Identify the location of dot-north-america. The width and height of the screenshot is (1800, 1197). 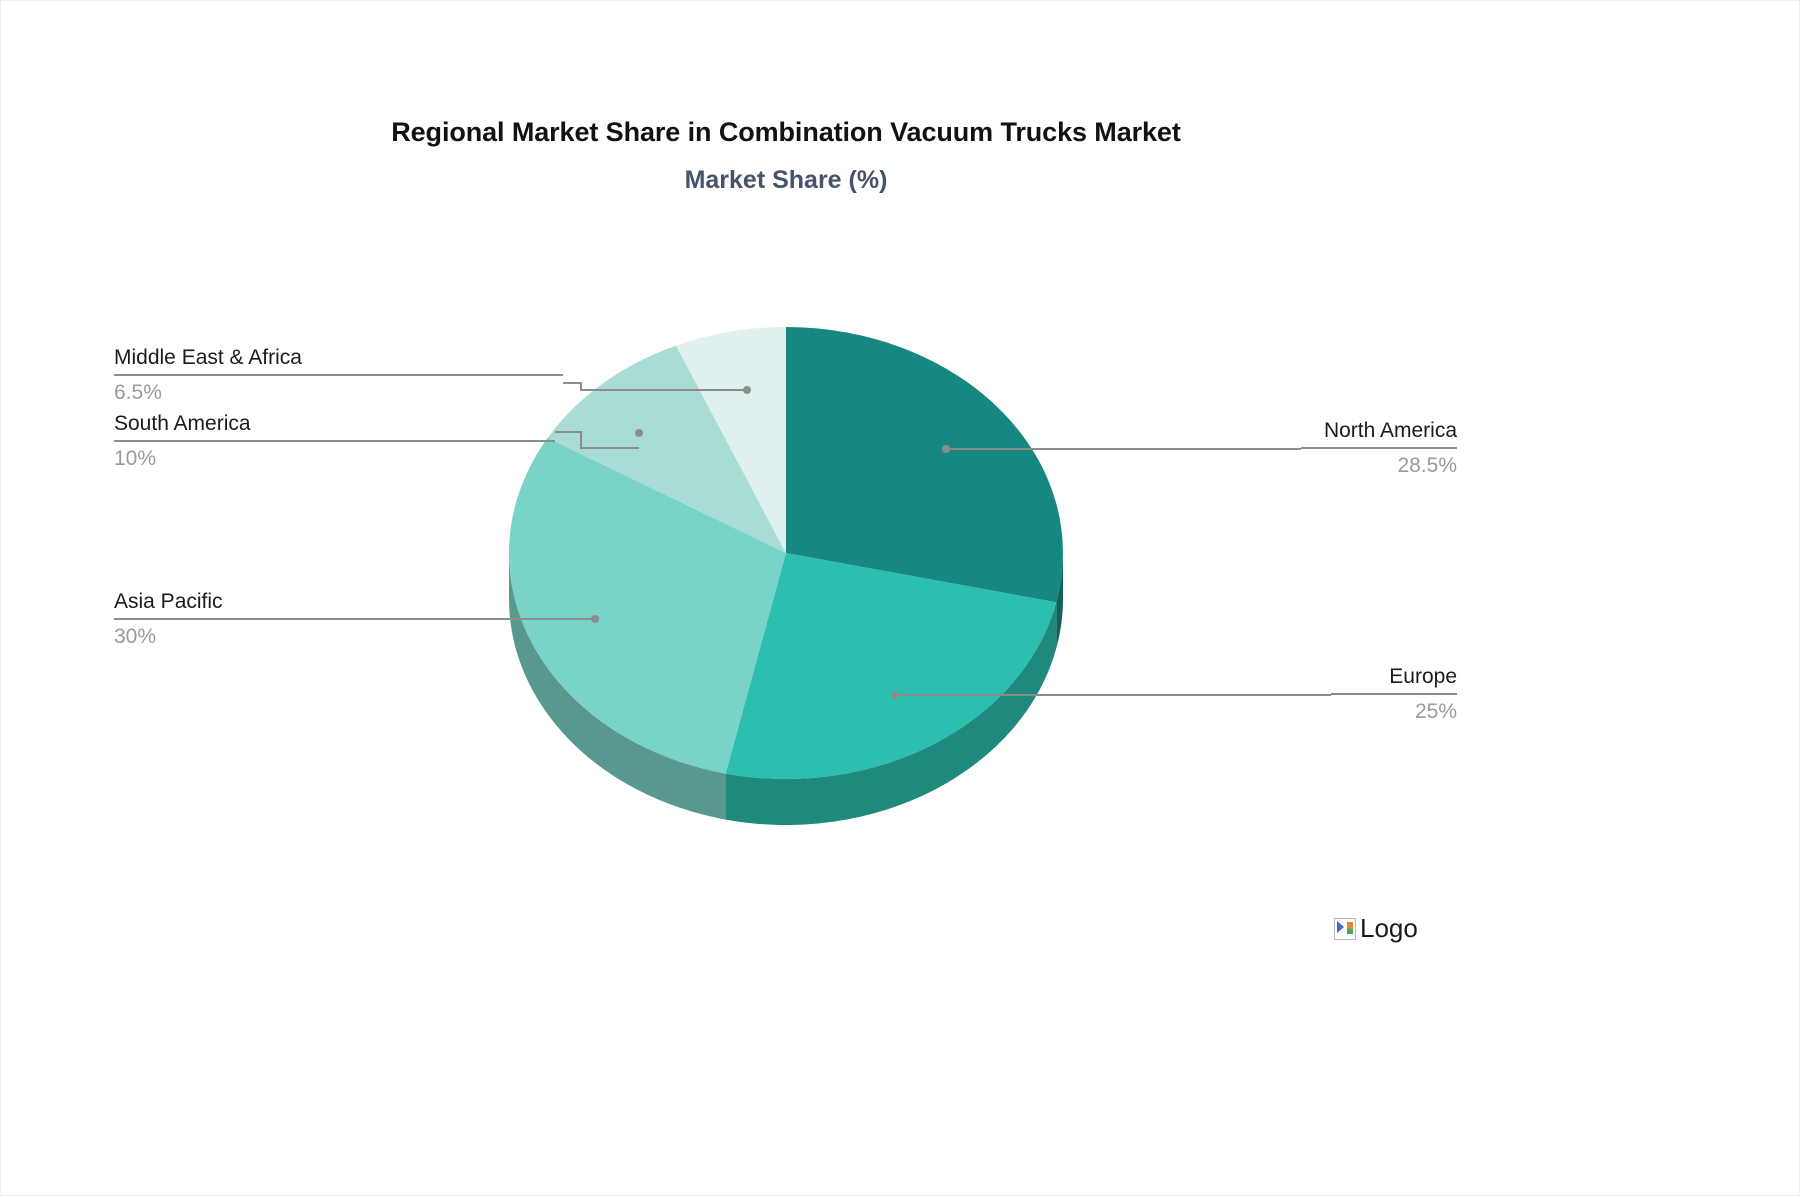
(946, 449).